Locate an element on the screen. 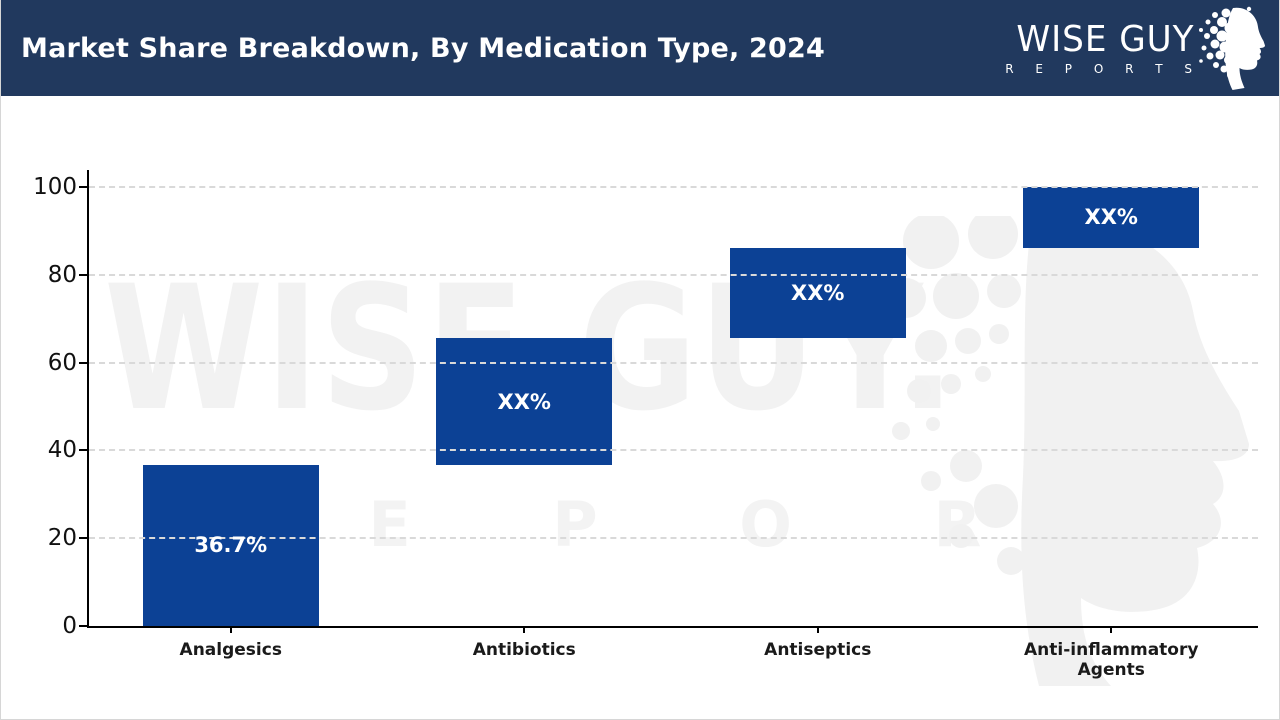 The width and height of the screenshot is (1280, 720). wise-guy-reports-logo: WISE GUY R E P O R T S is located at coordinates (1134, 48).